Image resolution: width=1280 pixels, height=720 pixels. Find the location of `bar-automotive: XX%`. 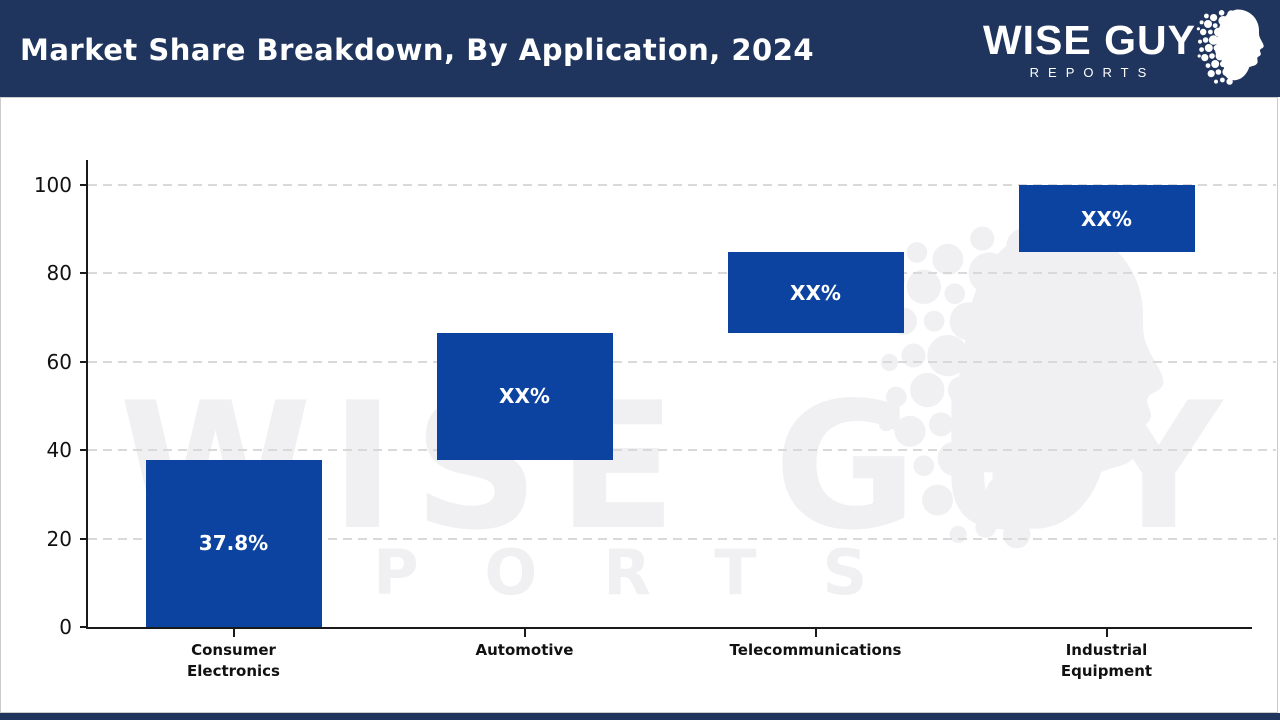

bar-automotive: XX% is located at coordinates (524, 396).